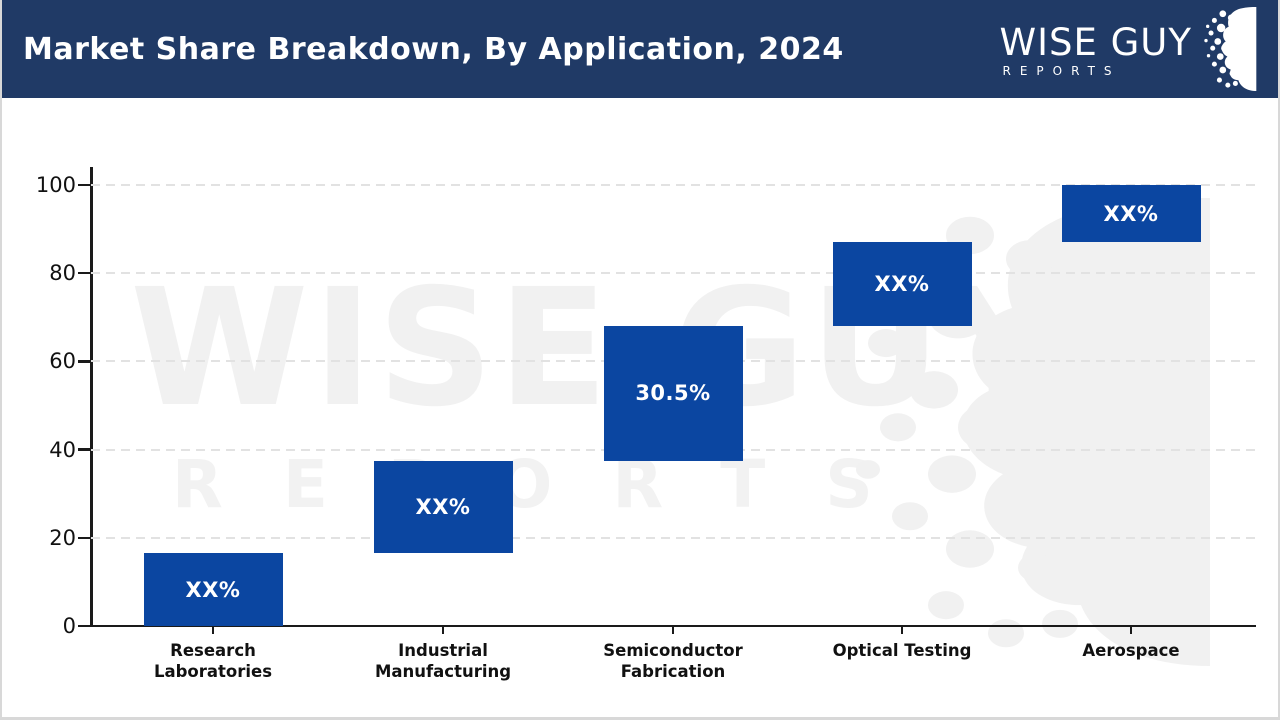 The height and width of the screenshot is (720, 1280). What do you see at coordinates (673, 661) in the screenshot?
I see `x-axis-label-semiconductor-fabrication: Semiconductor Fabrication` at bounding box center [673, 661].